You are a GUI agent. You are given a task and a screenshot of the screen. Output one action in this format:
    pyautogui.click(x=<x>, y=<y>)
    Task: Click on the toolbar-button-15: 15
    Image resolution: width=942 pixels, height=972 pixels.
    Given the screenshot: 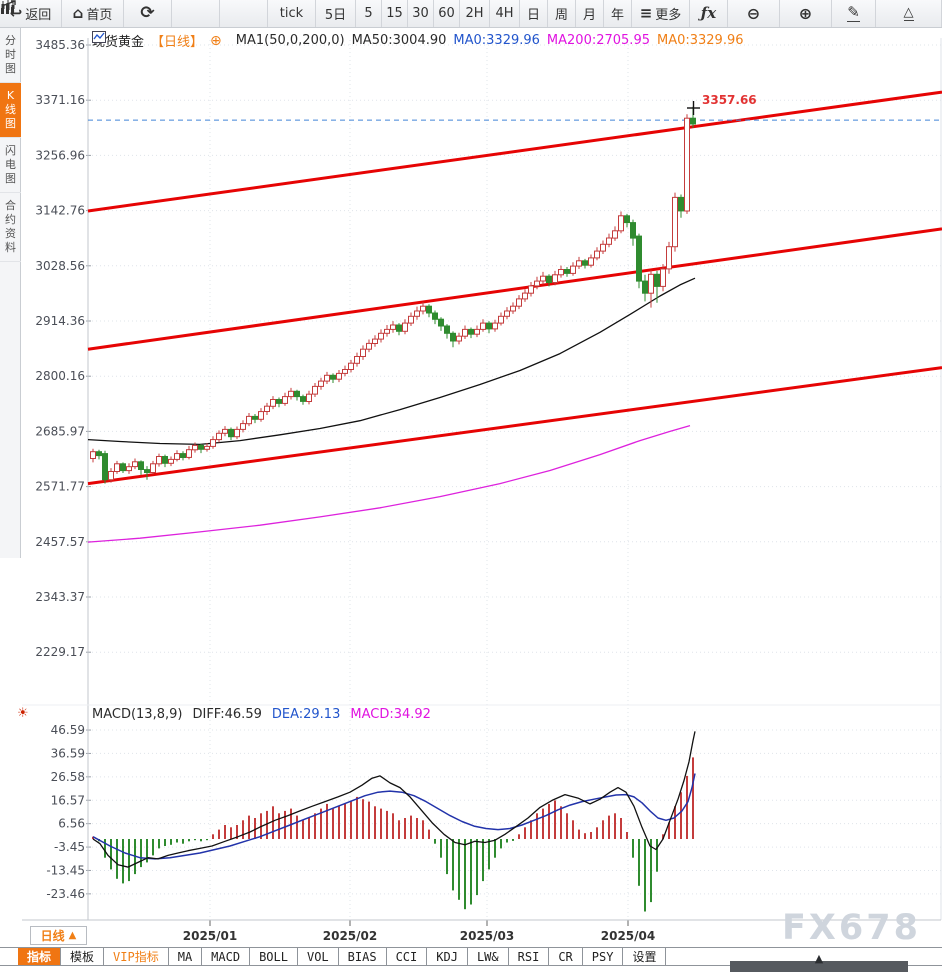 What is the action you would take?
    pyautogui.click(x=395, y=13)
    